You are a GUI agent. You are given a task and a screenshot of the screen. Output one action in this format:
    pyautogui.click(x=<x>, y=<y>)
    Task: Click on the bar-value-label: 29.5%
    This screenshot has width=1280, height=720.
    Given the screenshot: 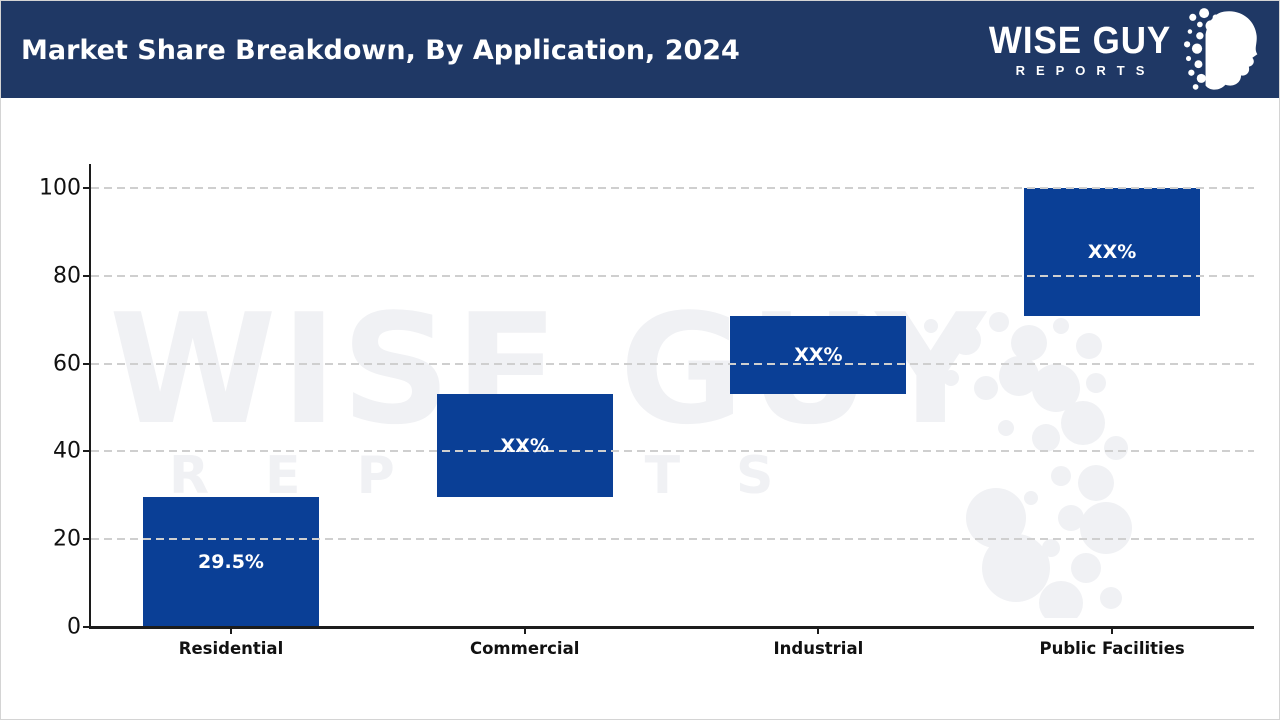 What is the action you would take?
    pyautogui.click(x=231, y=562)
    